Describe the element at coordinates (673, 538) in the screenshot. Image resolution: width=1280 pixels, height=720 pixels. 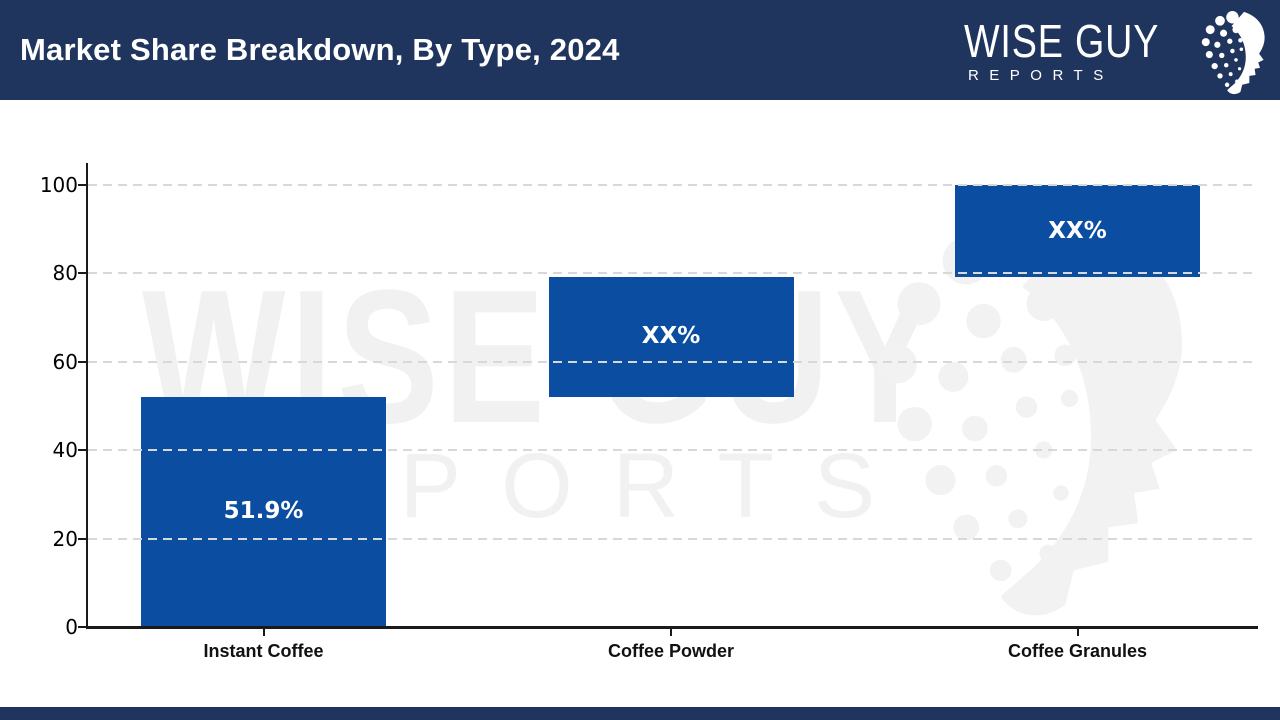
I see `gridline-y20` at that location.